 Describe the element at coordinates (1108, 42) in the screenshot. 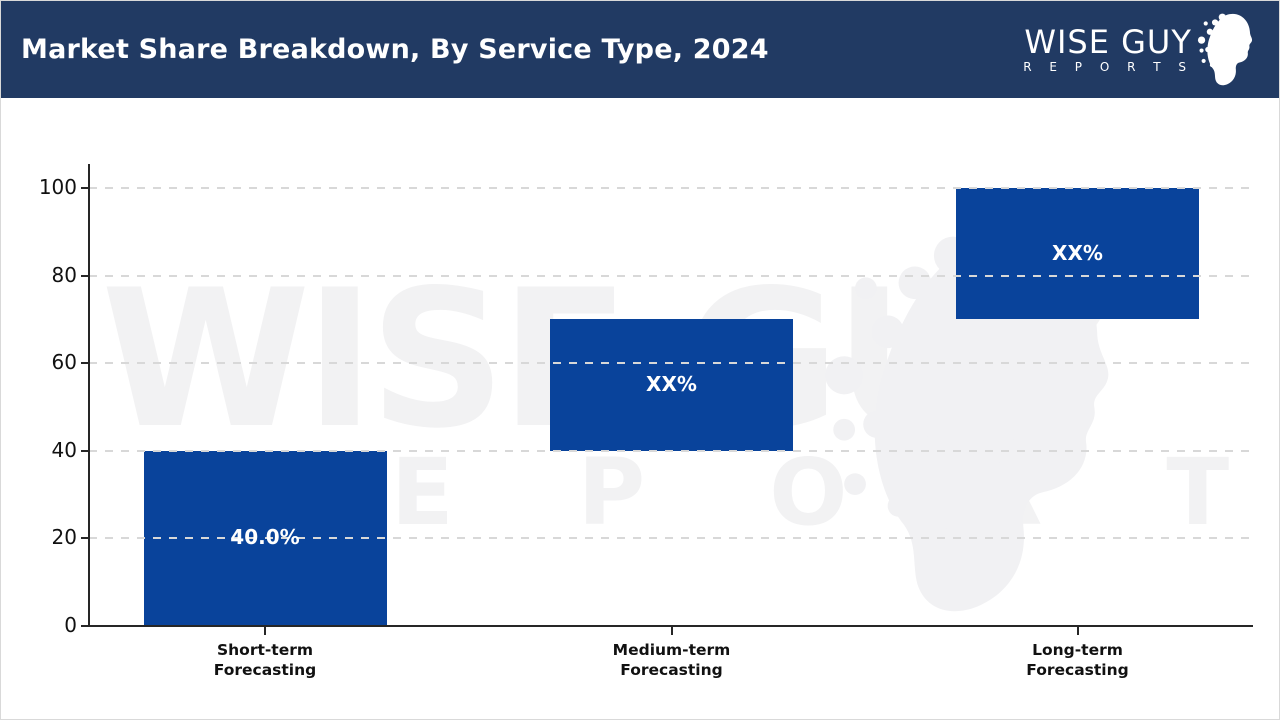

I see `brand-name: WISE GUY` at that location.